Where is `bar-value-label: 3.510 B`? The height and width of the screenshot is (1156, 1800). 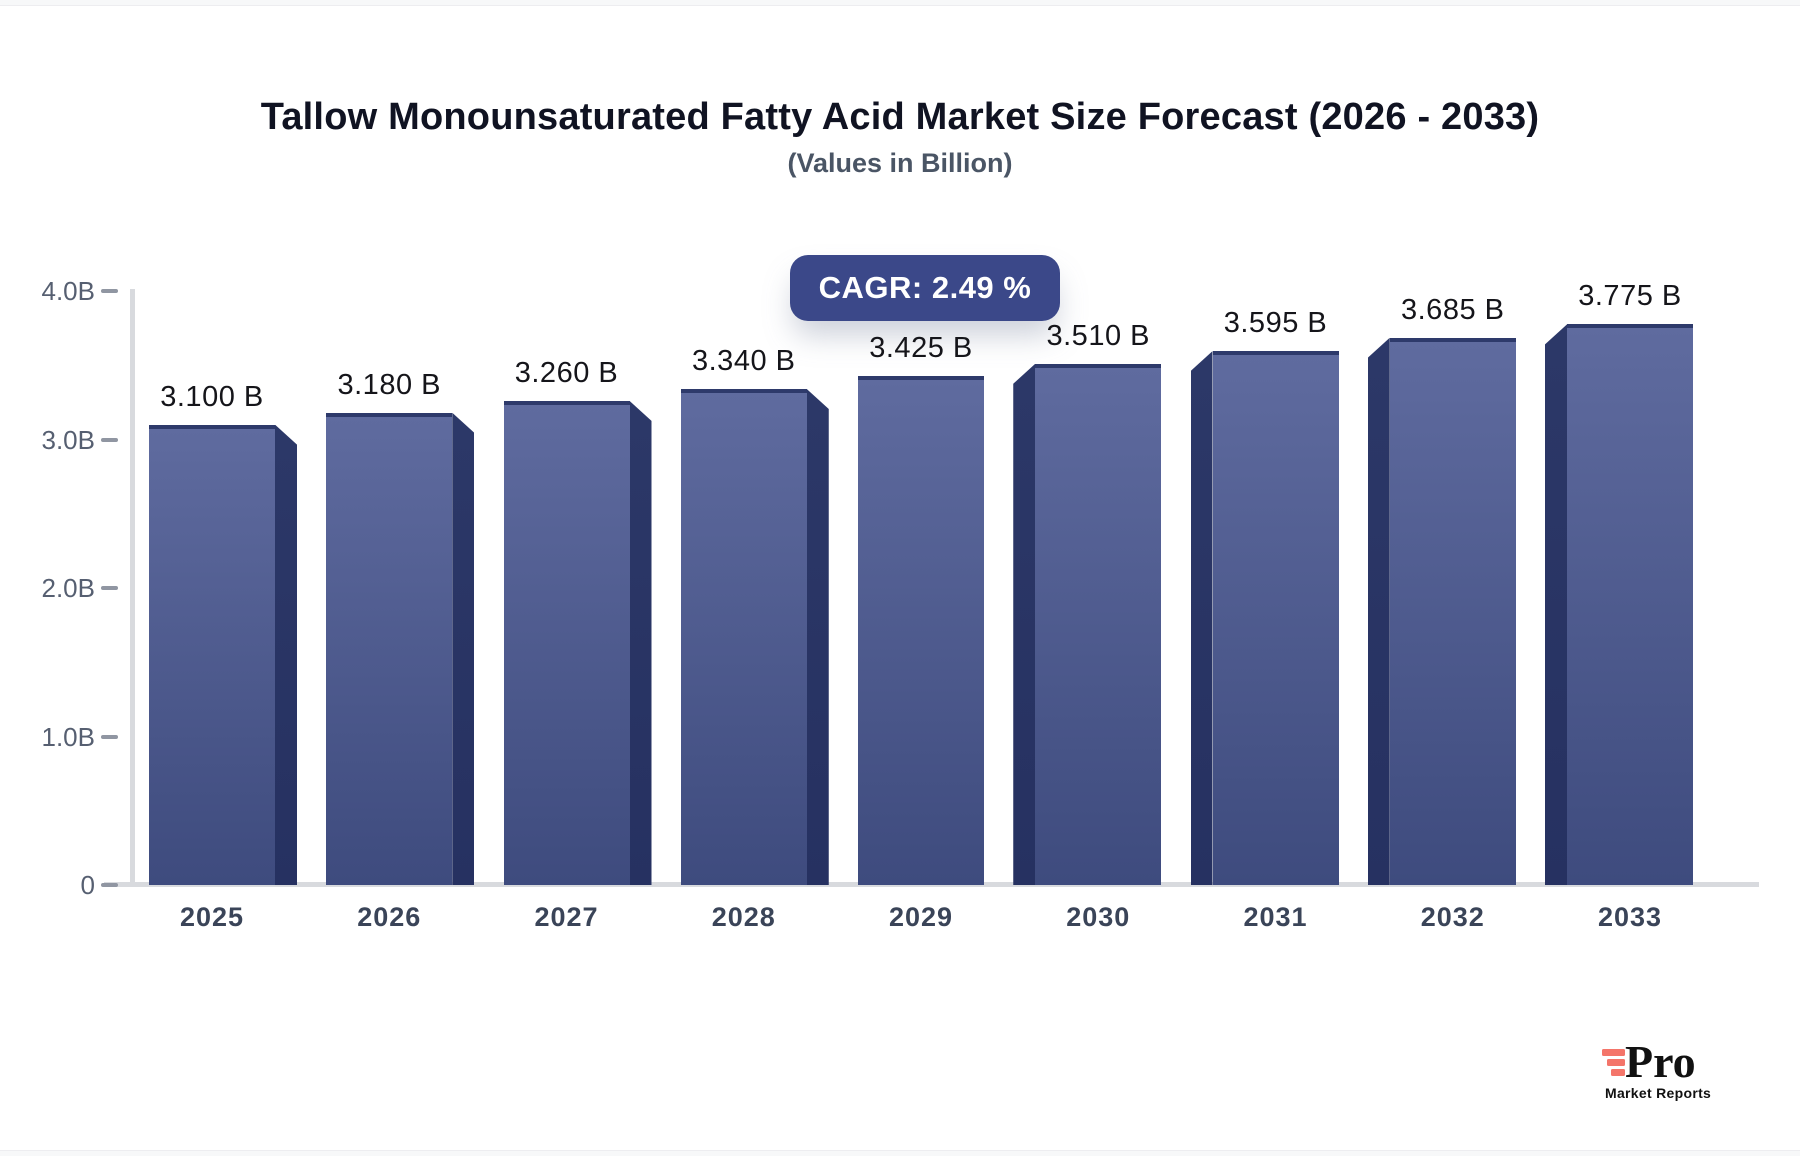 bar-value-label: 3.510 B is located at coordinates (1098, 335).